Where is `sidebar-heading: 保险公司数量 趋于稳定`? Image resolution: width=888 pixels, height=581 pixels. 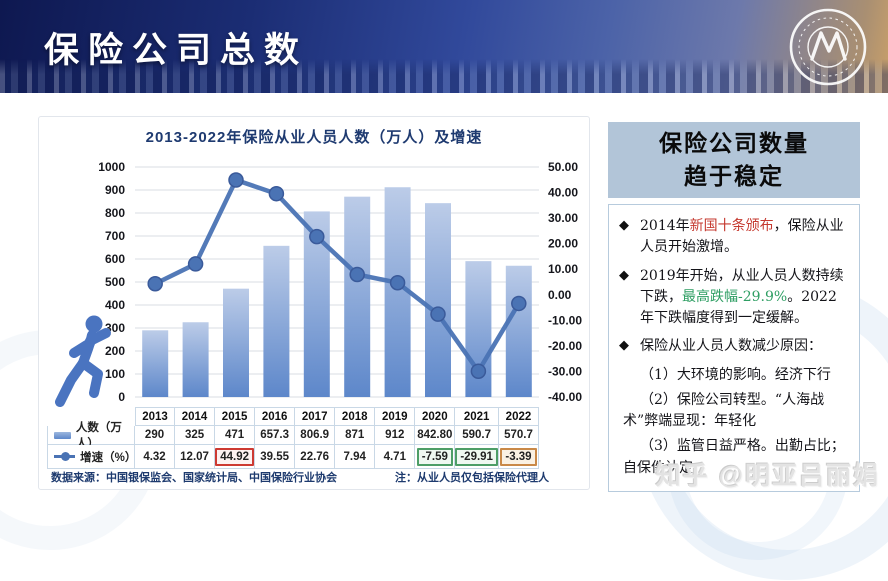
sidebar-heading: 保险公司数量 趋于稳定 is located at coordinates (734, 160).